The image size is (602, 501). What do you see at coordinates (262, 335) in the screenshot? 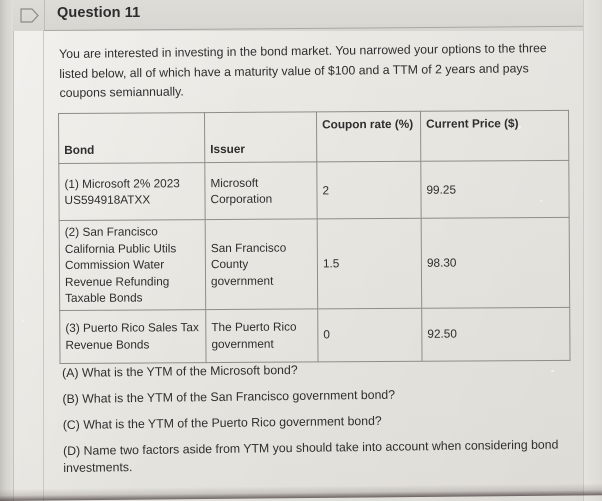
I see `cell-issuer: The Puerto Rico government` at bounding box center [262, 335].